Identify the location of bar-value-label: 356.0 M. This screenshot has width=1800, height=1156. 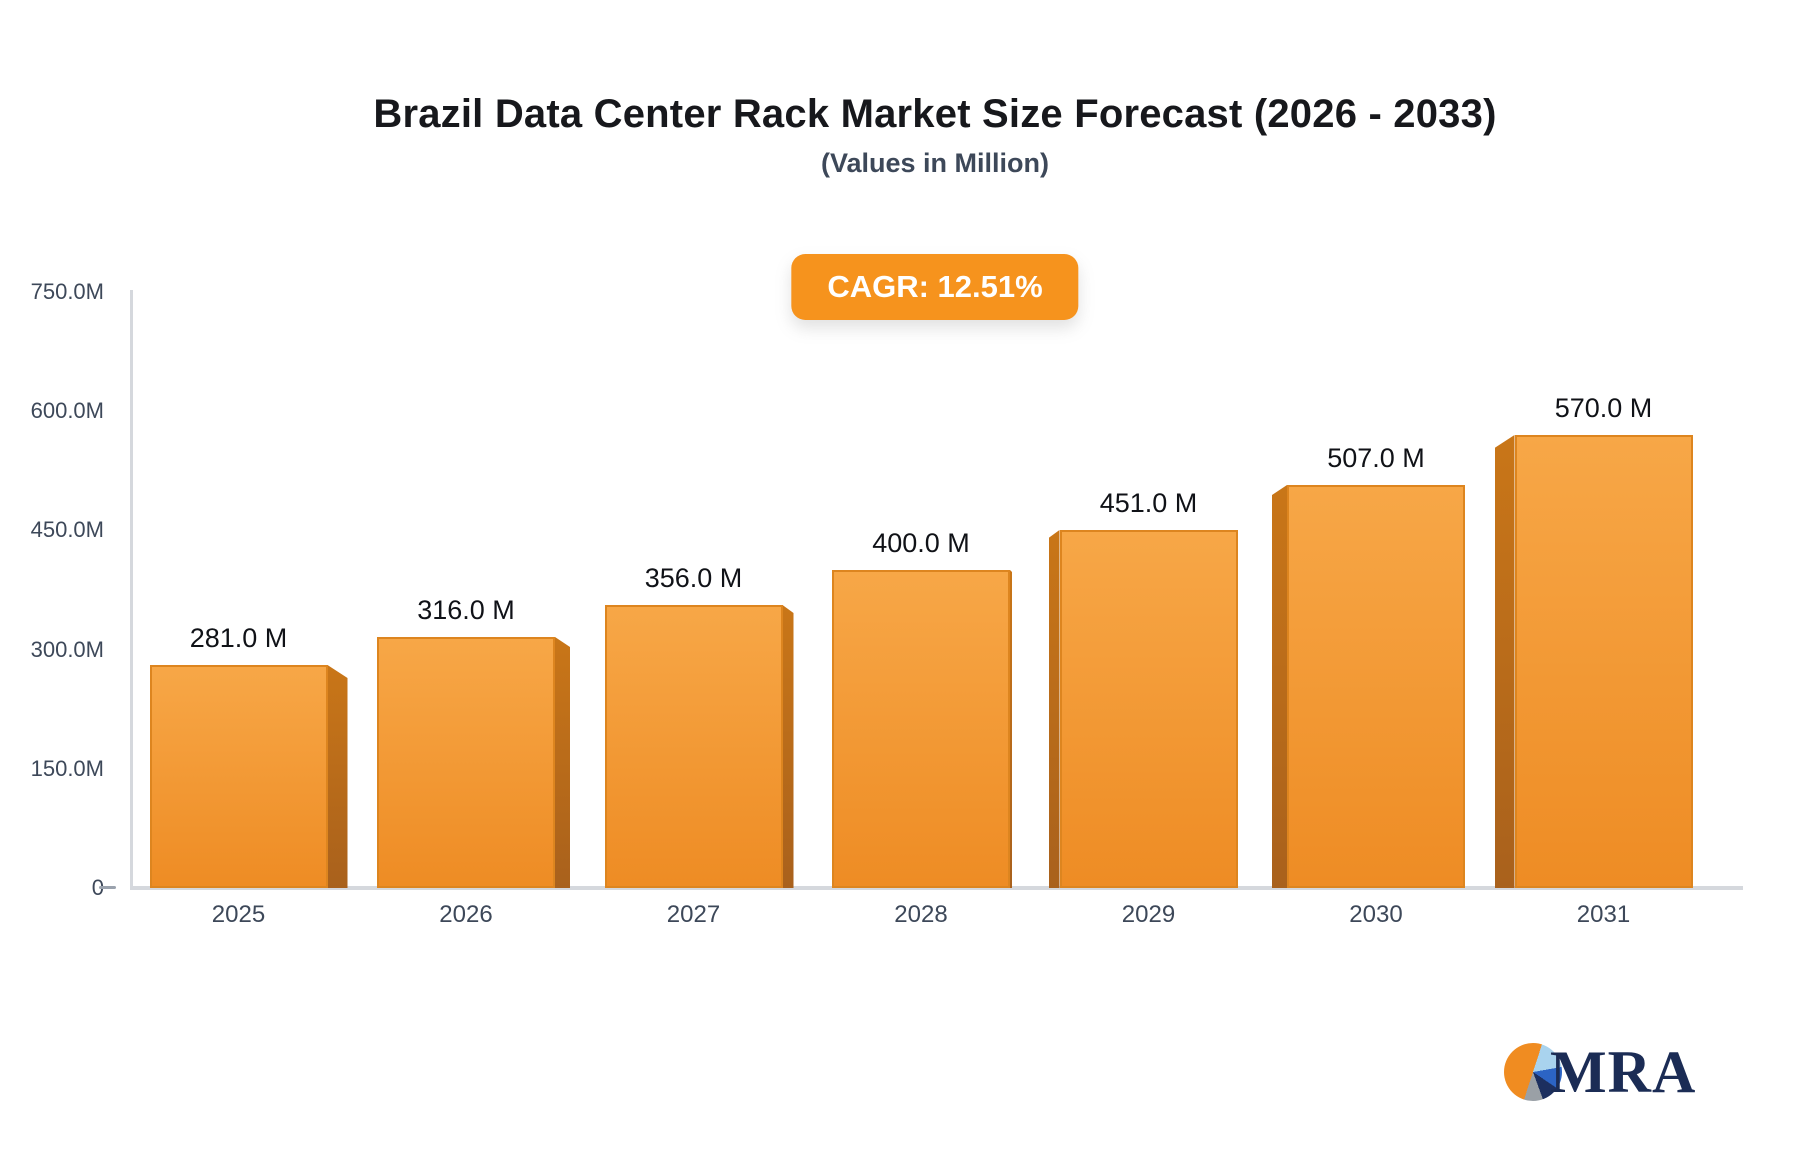
(693, 578).